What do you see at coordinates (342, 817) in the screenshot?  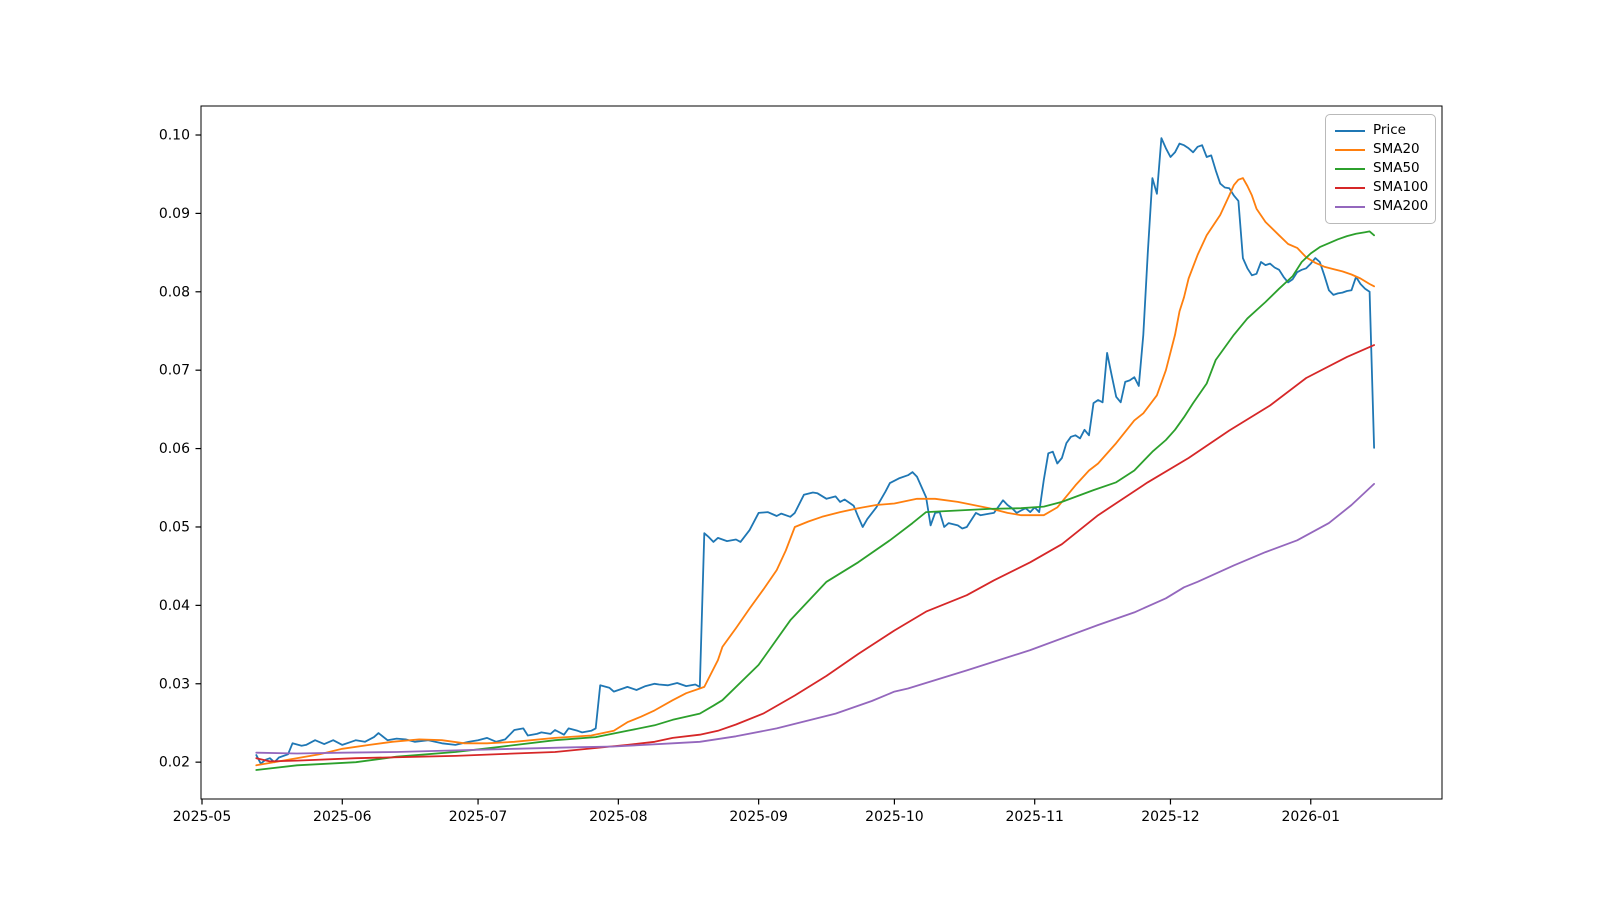 I see `x-tick-label: 2025-06` at bounding box center [342, 817].